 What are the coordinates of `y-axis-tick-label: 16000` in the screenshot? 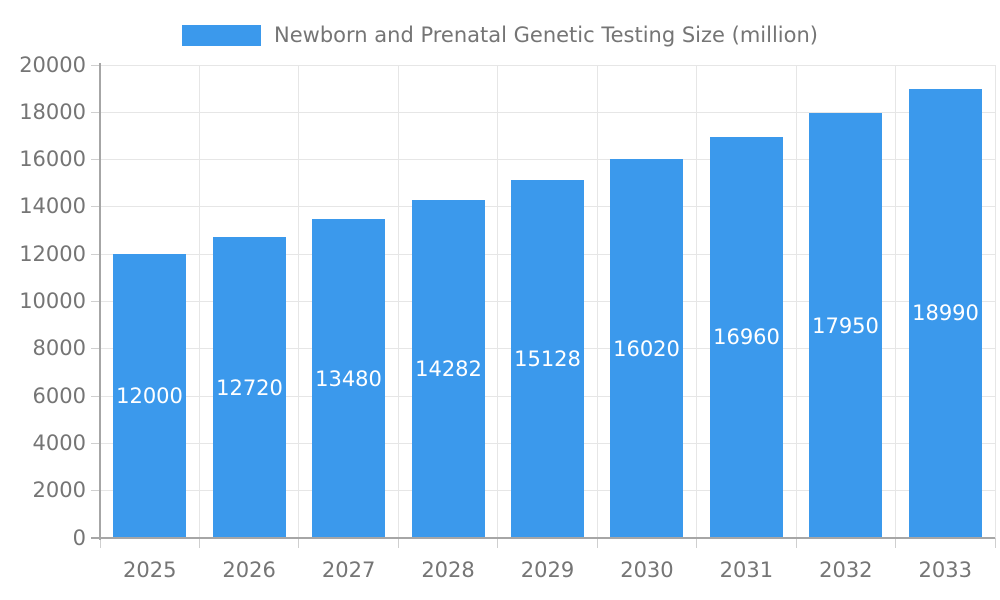 It's located at (52, 159).